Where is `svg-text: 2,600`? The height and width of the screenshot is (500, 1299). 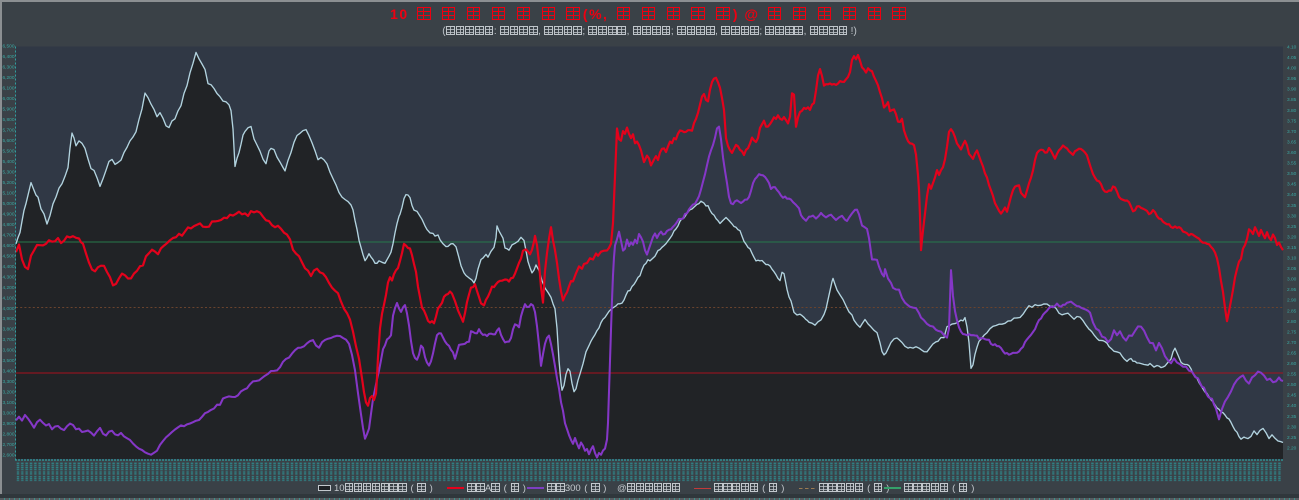 svg-text: 2,600 is located at coordinates (9, 456).